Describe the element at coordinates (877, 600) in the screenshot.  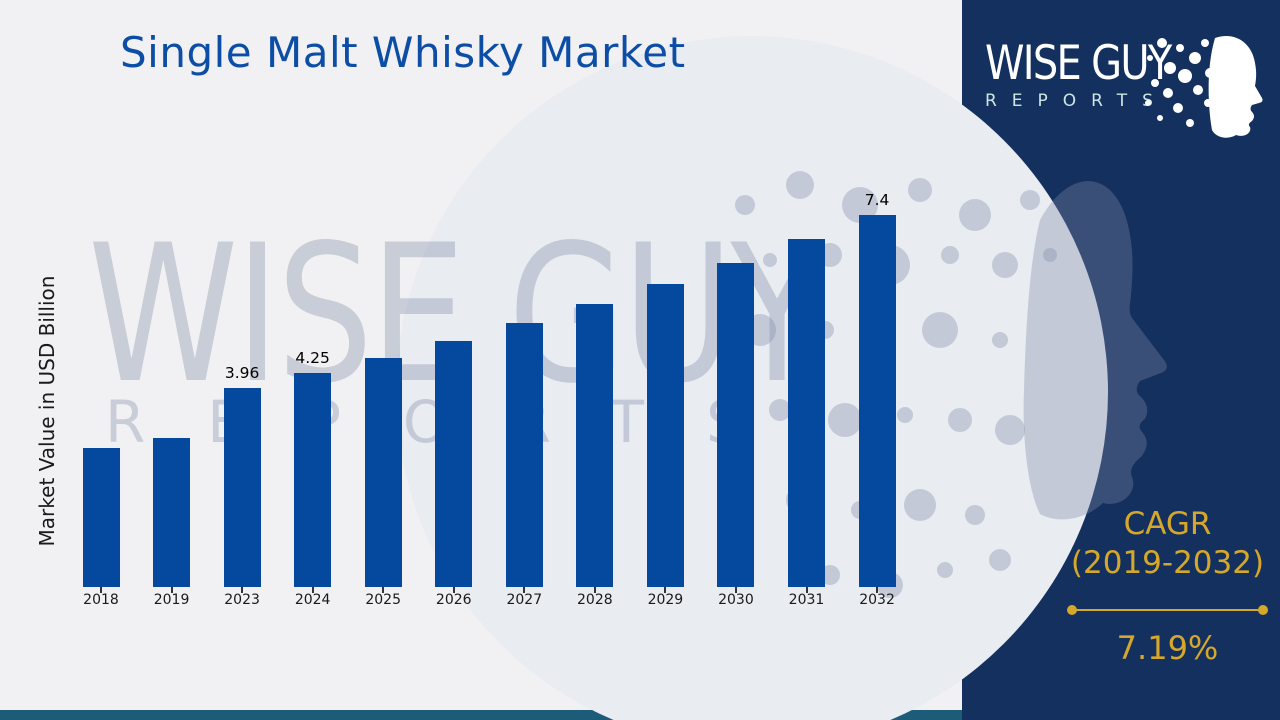
I see `x-tick-label-2032: 2032` at that location.